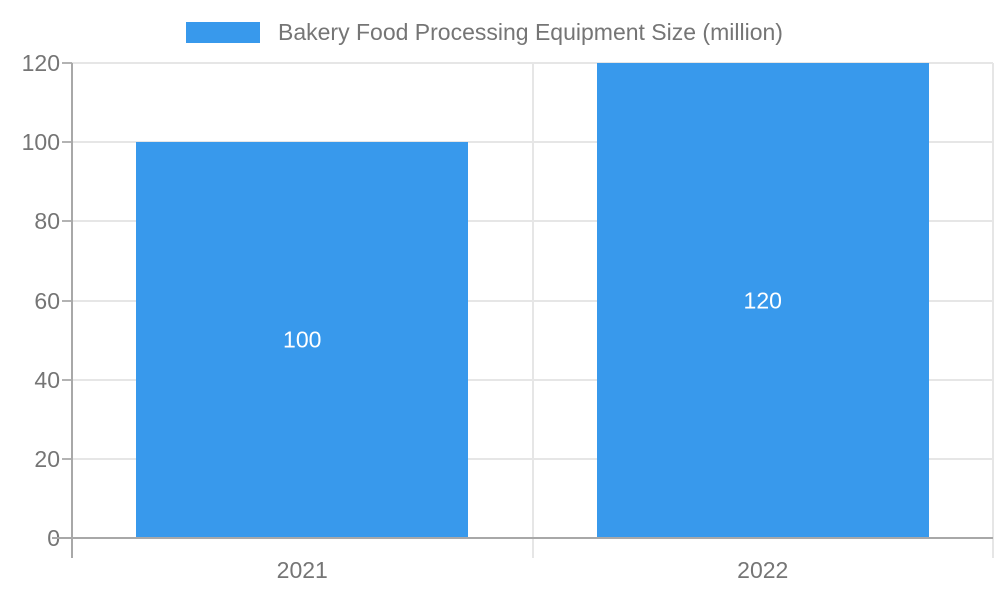  I want to click on y-tick-label: 100, so click(40, 142).